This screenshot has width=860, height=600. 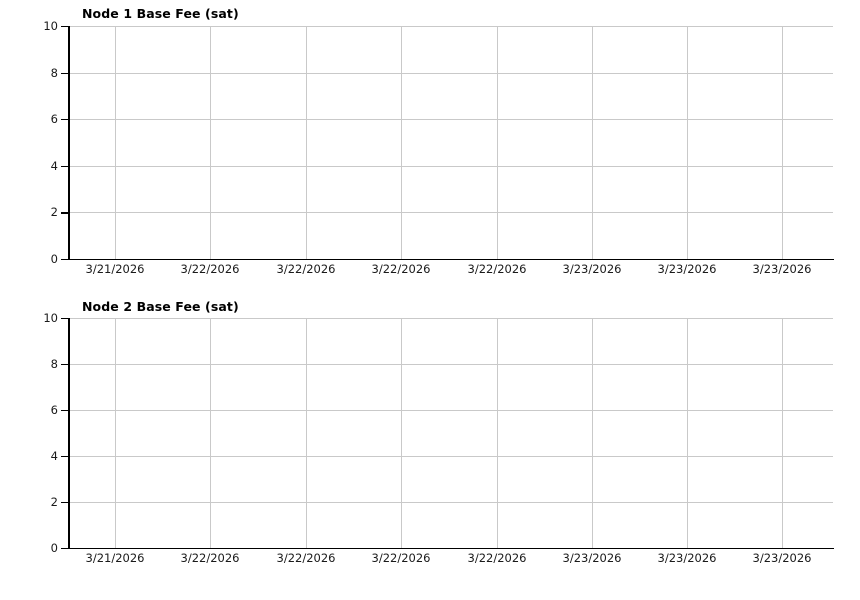 I want to click on chart-title-node-1: Node 1 Base Fee (sat), so click(x=160, y=13).